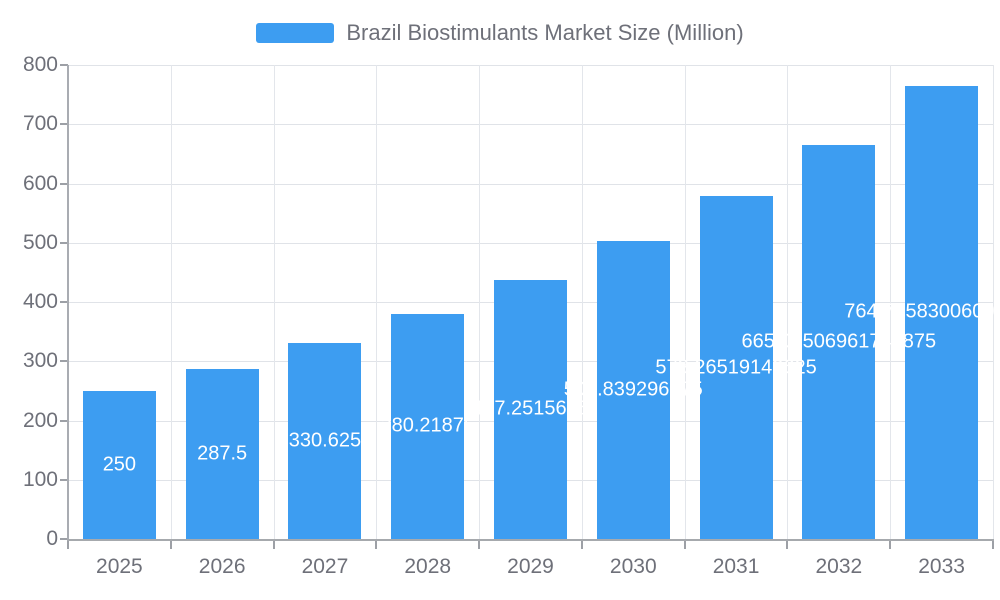 This screenshot has width=1000, height=600. I want to click on y-tick-label: 600, so click(40, 183).